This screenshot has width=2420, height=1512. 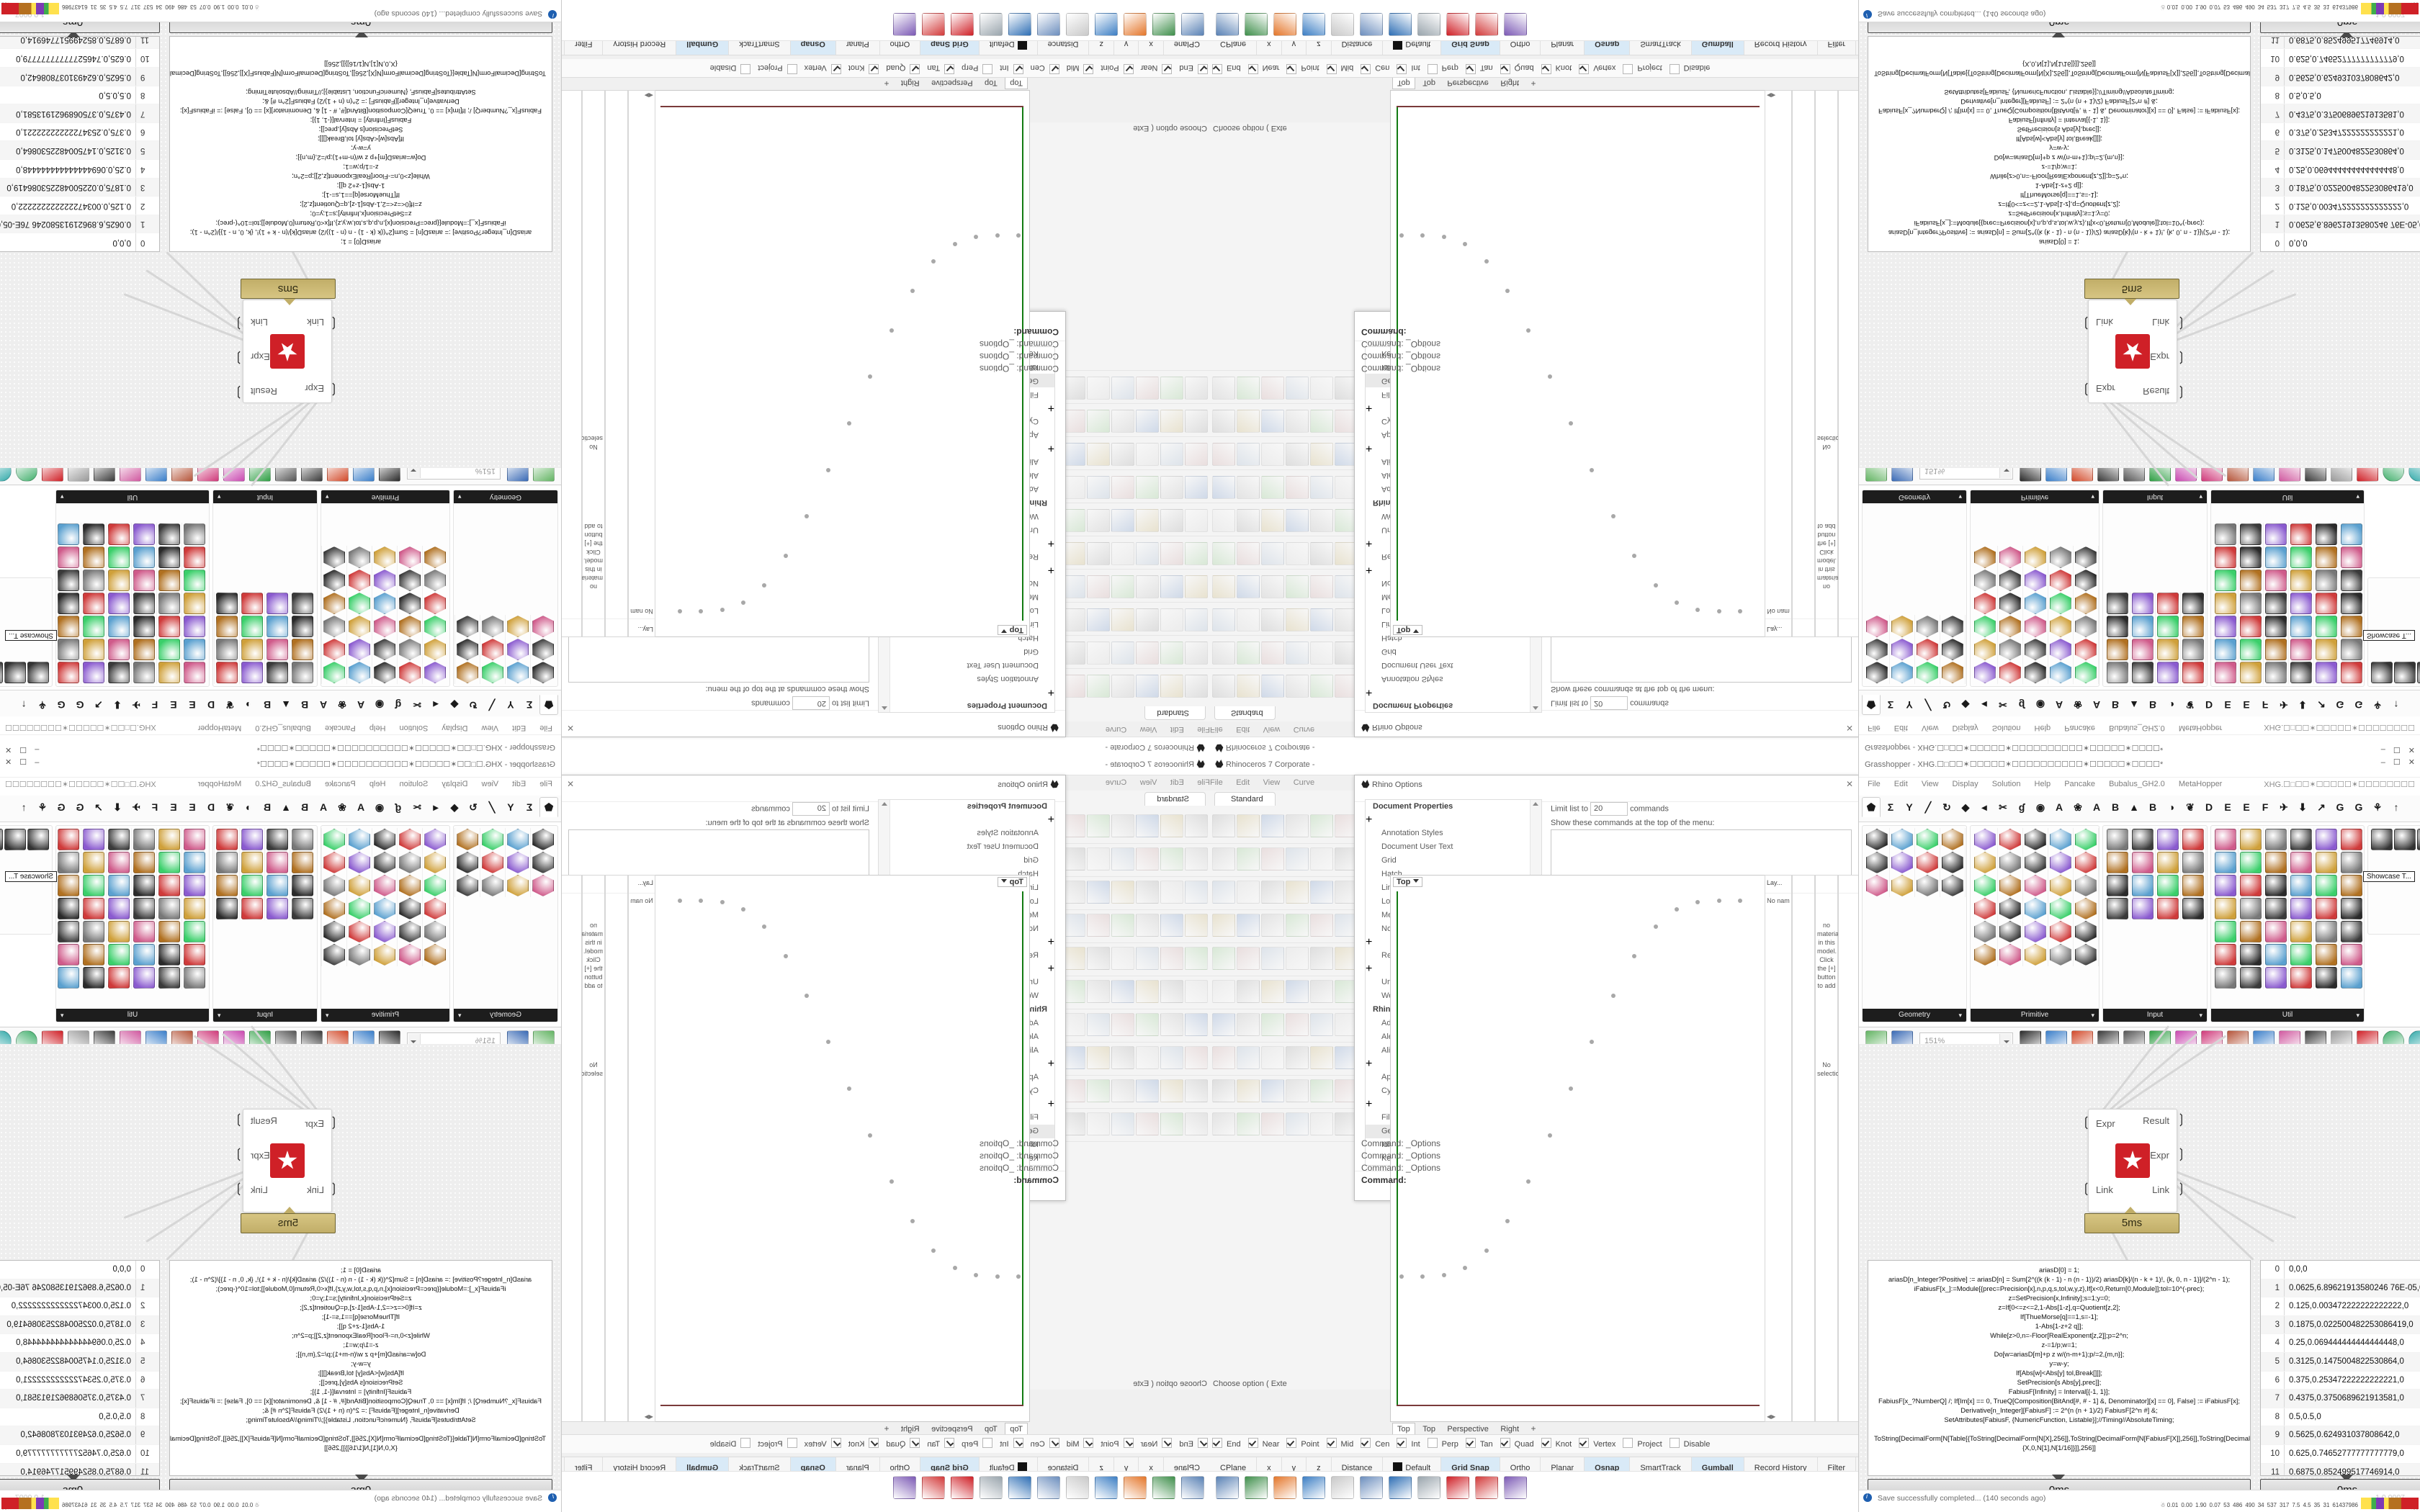 I want to click on viewport-tab-right: Right, so click(x=910, y=1429).